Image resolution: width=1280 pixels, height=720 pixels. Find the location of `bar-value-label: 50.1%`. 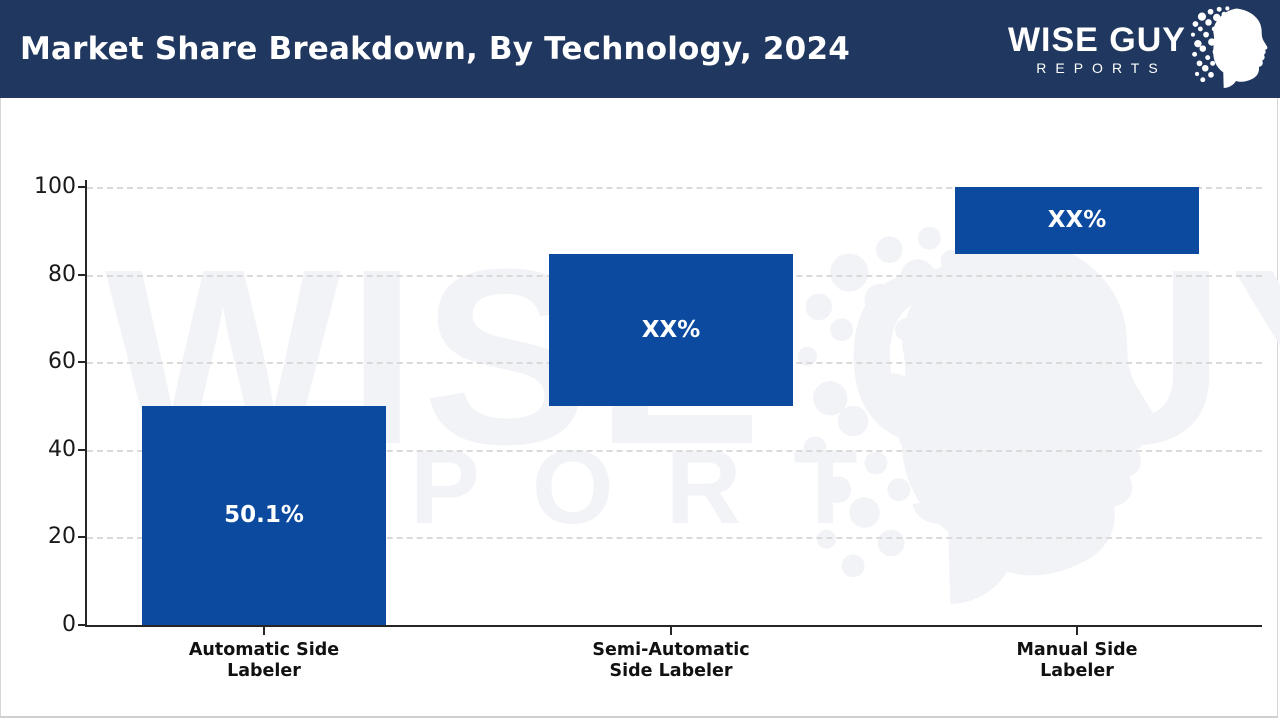

bar-value-label: 50.1% is located at coordinates (264, 515).